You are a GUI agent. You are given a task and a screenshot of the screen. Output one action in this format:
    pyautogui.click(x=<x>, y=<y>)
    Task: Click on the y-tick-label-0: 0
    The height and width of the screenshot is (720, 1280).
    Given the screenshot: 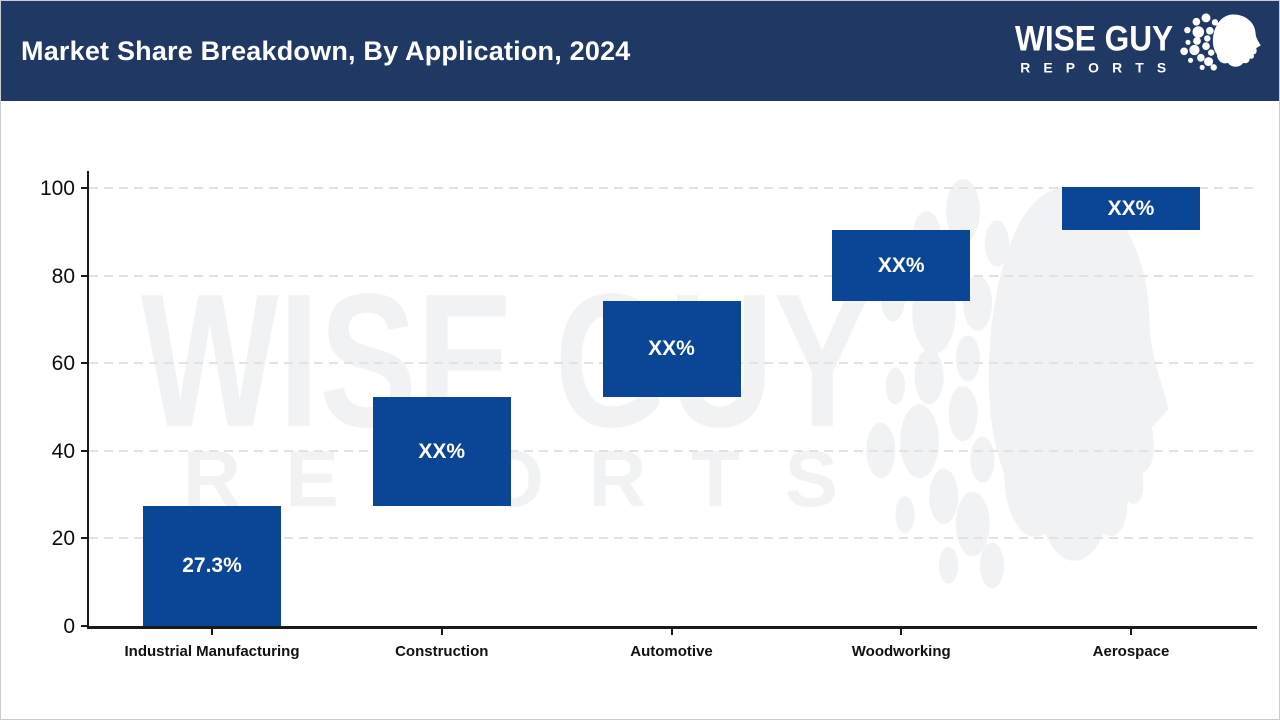 What is the action you would take?
    pyautogui.click(x=69, y=626)
    